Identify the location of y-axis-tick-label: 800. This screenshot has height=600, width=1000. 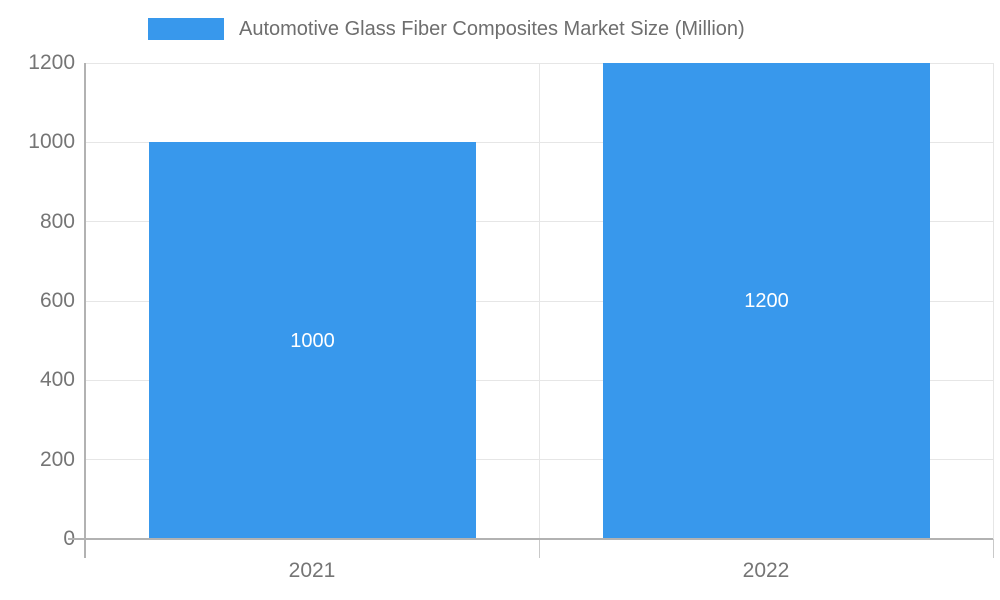
(57, 221).